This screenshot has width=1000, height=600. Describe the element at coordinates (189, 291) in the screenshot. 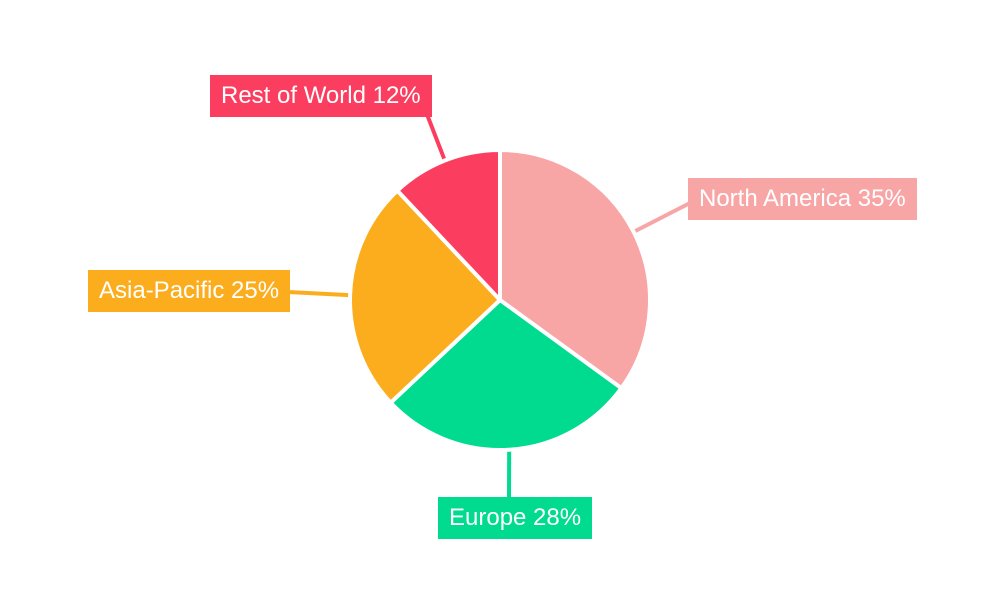

I see `label-asia-pacific: Asia-Pacific 25%` at that location.